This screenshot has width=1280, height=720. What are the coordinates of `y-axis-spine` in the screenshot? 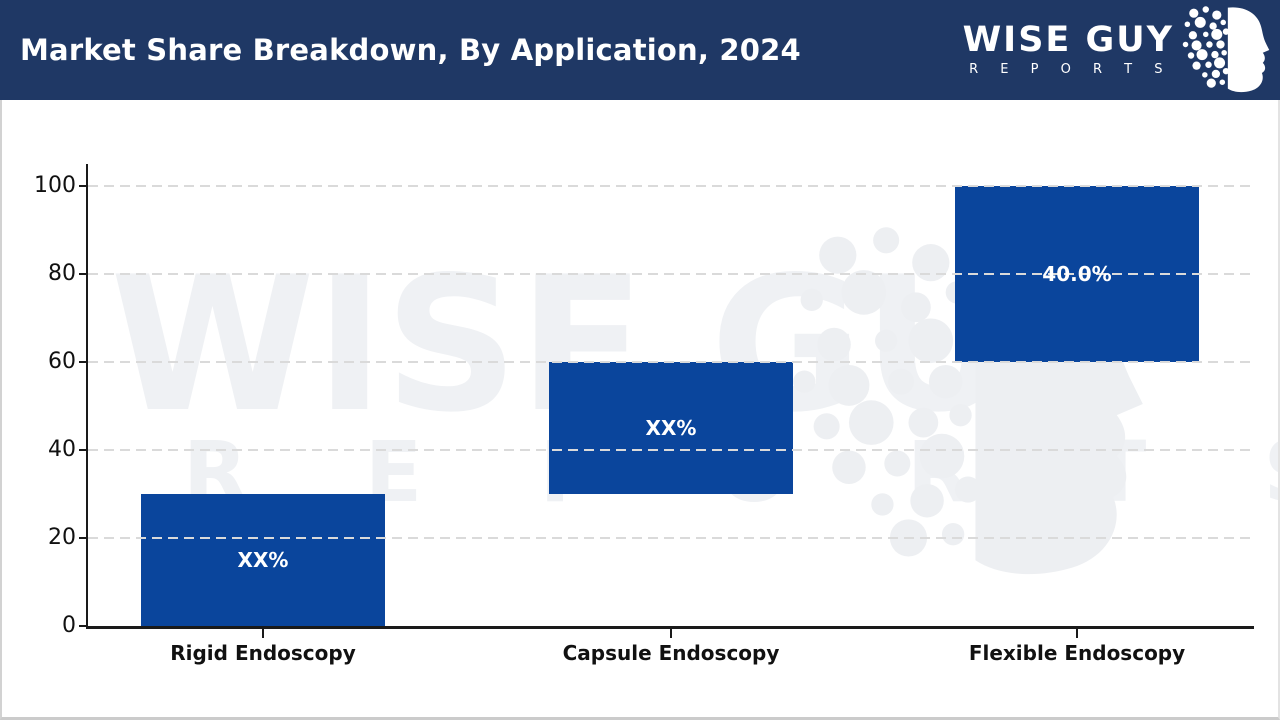 It's located at (87, 396).